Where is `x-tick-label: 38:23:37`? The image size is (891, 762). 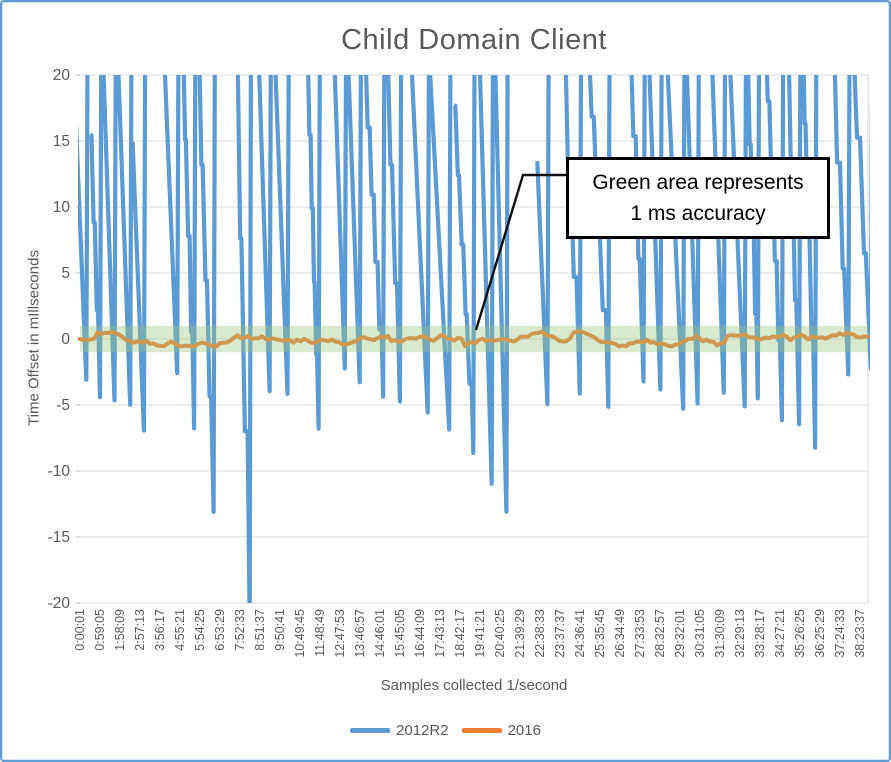 x-tick-label: 38:23:37 is located at coordinates (860, 633).